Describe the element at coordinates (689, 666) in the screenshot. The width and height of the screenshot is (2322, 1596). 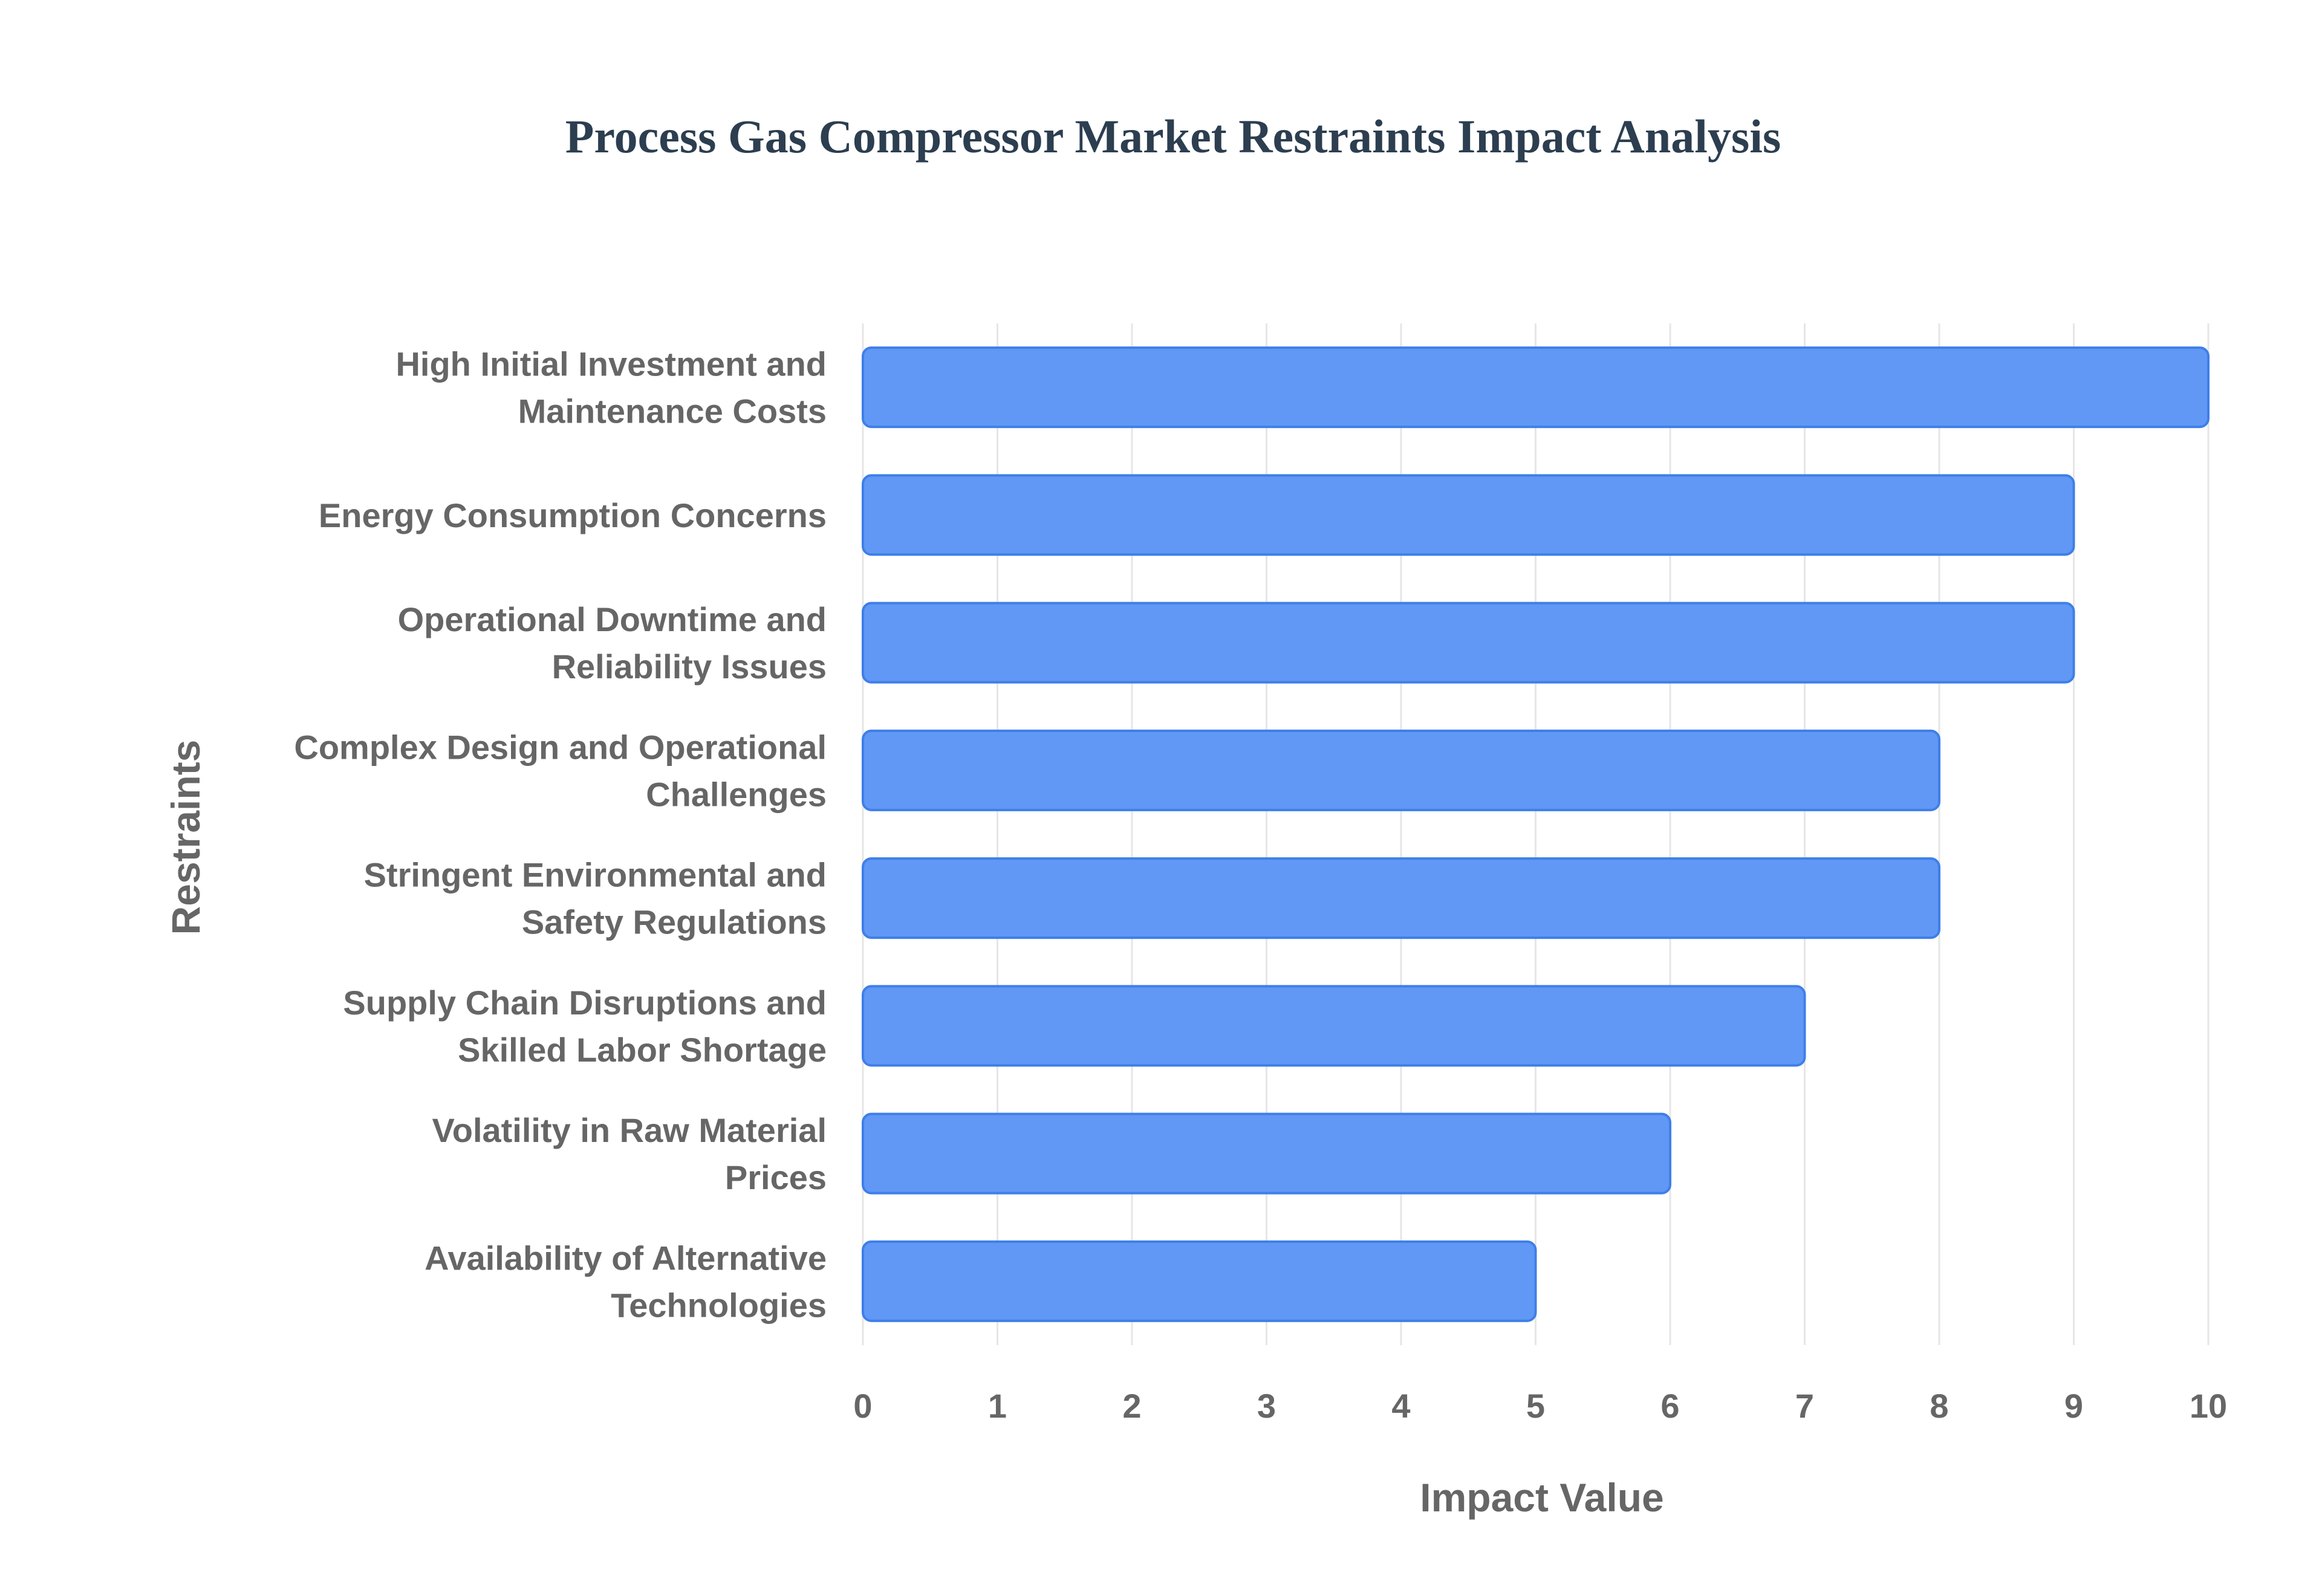
I see `category-label-line: Reliability Issues` at that location.